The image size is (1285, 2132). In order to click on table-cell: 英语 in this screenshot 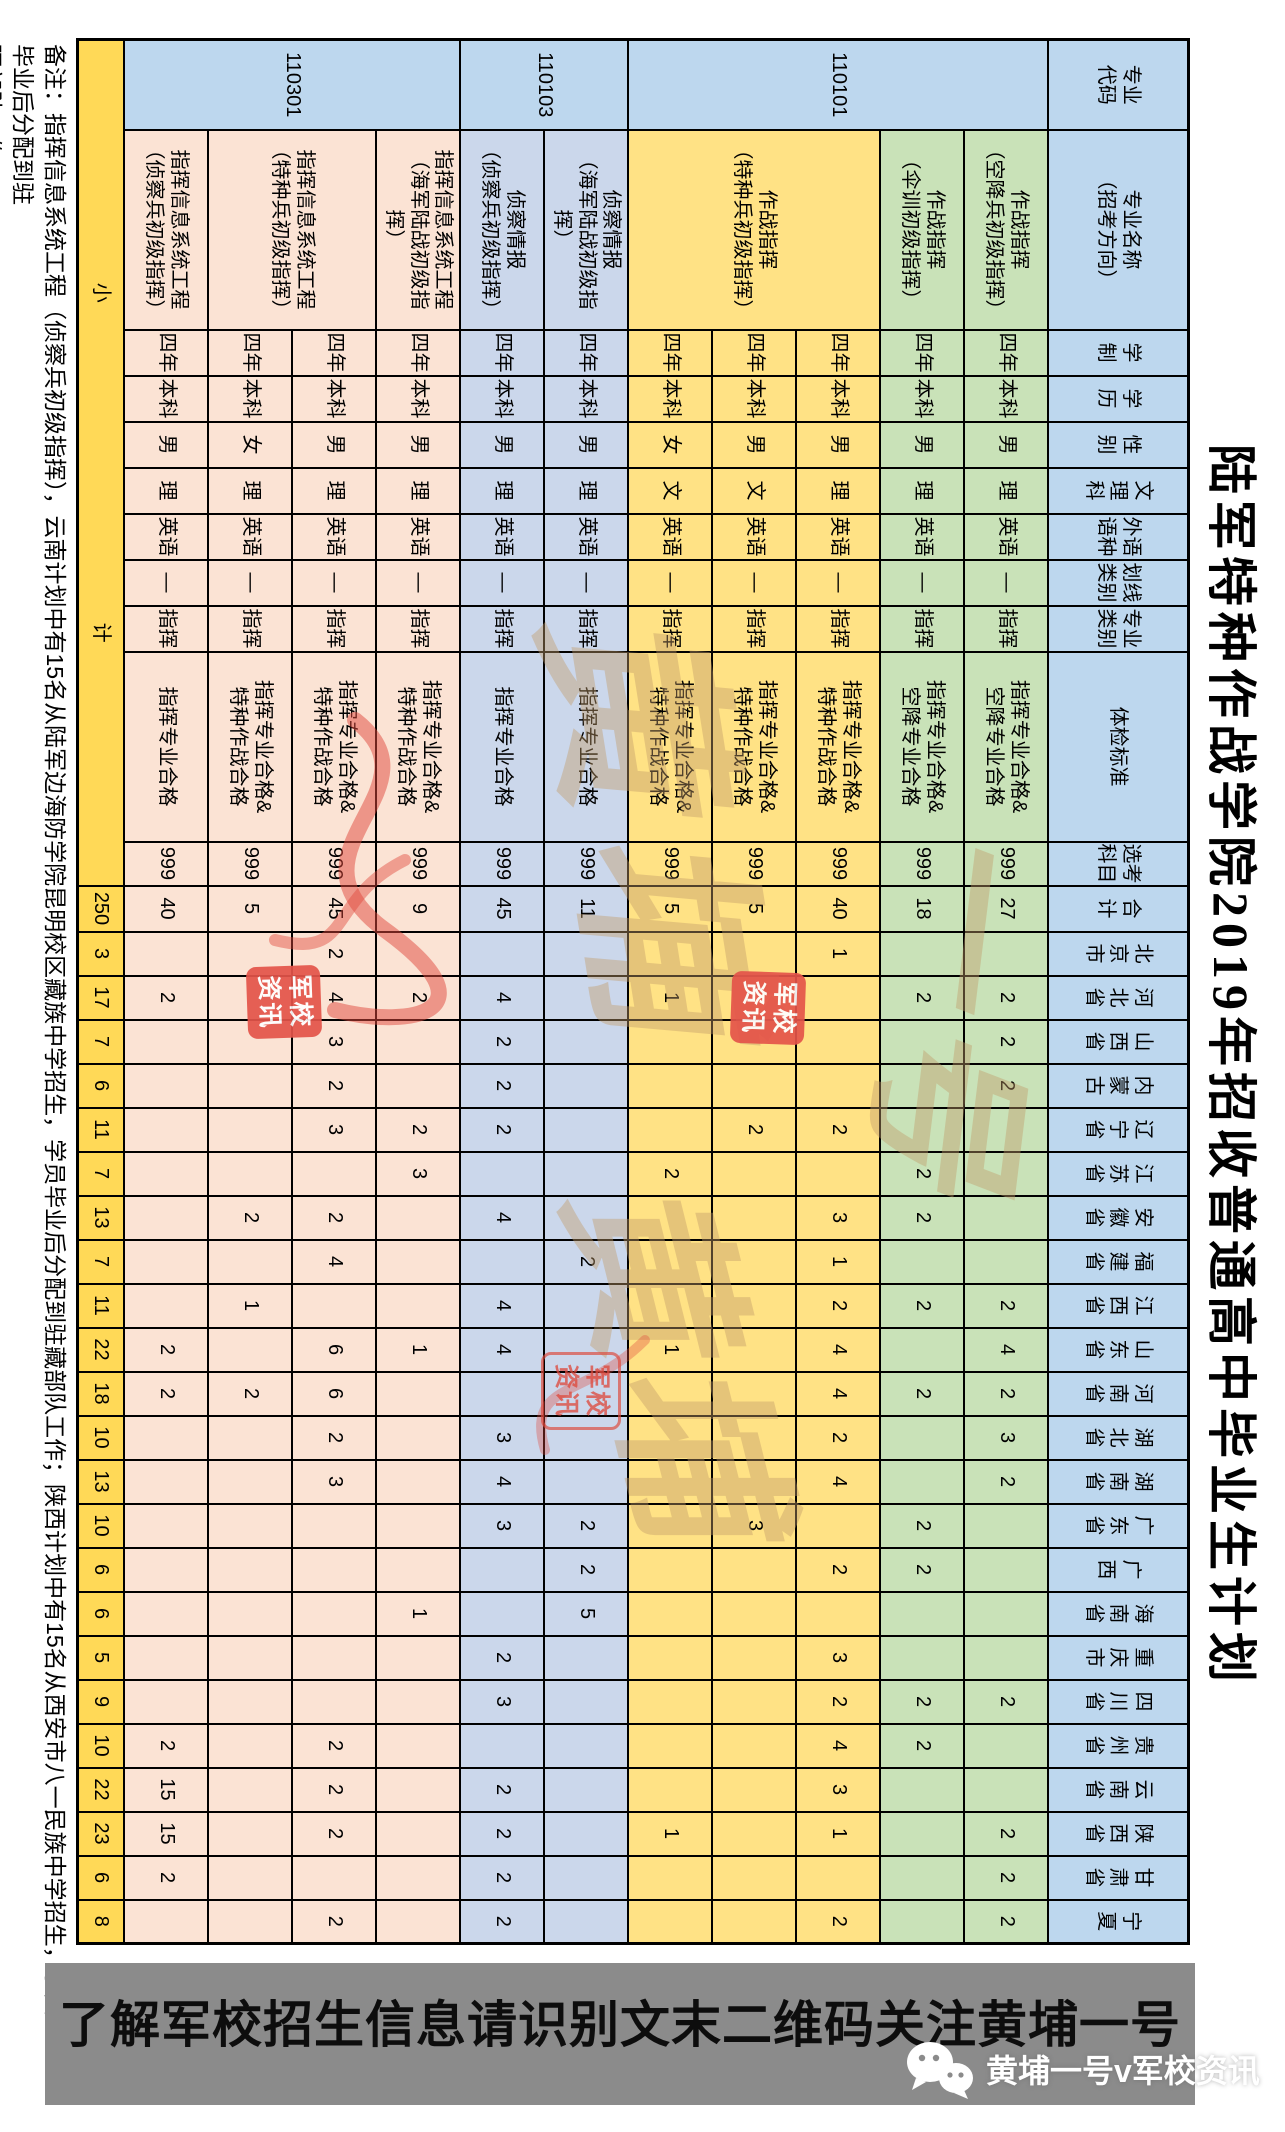, I will do `click(502, 536)`.